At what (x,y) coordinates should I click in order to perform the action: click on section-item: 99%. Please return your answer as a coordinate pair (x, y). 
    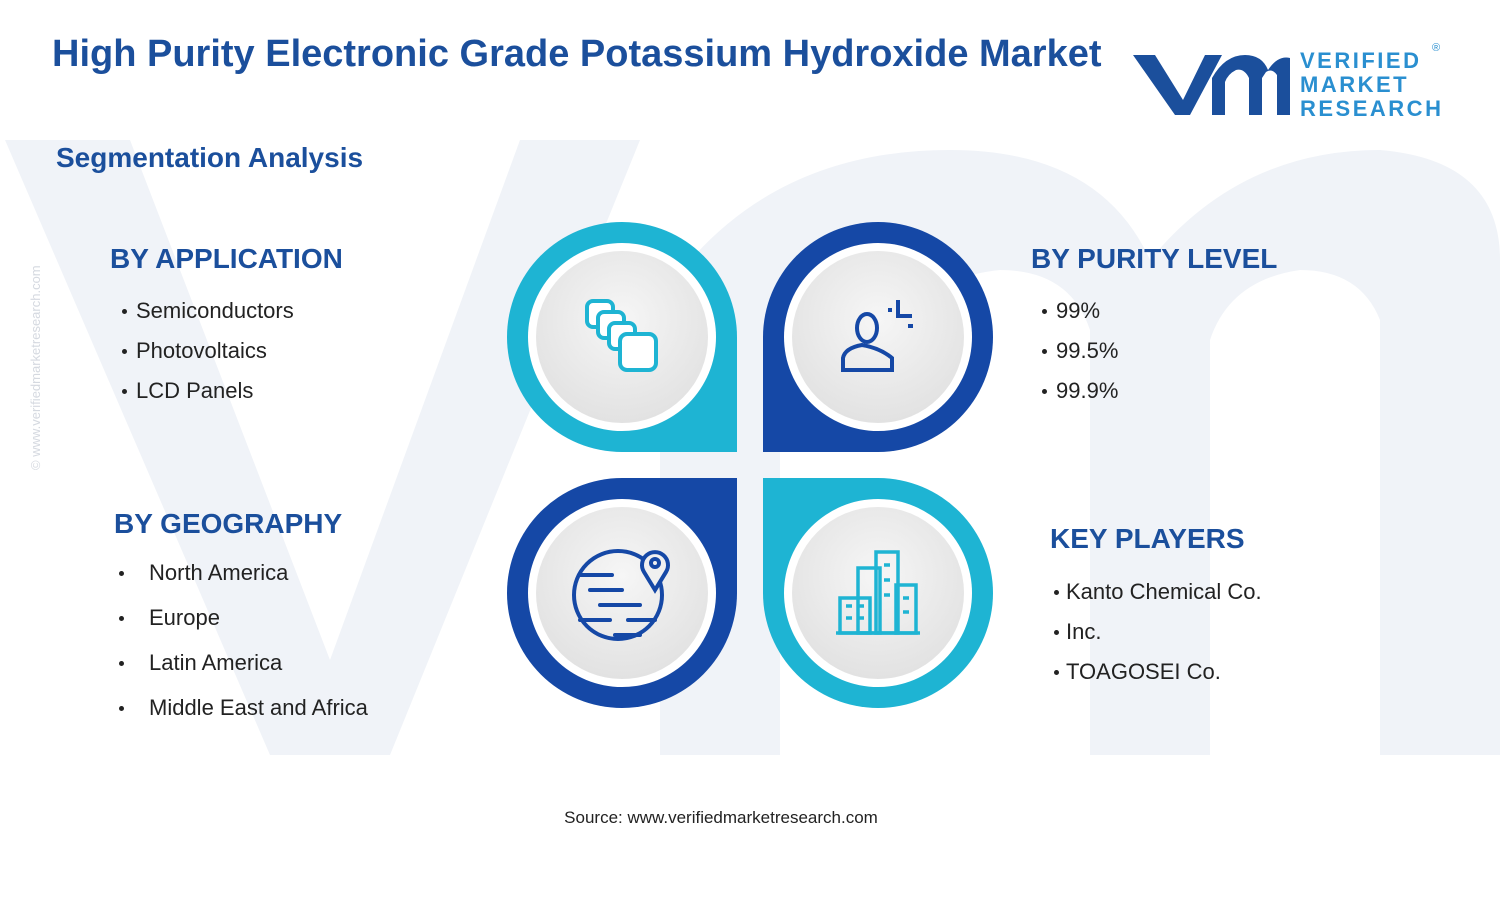
    Looking at the image, I should click on (1078, 310).